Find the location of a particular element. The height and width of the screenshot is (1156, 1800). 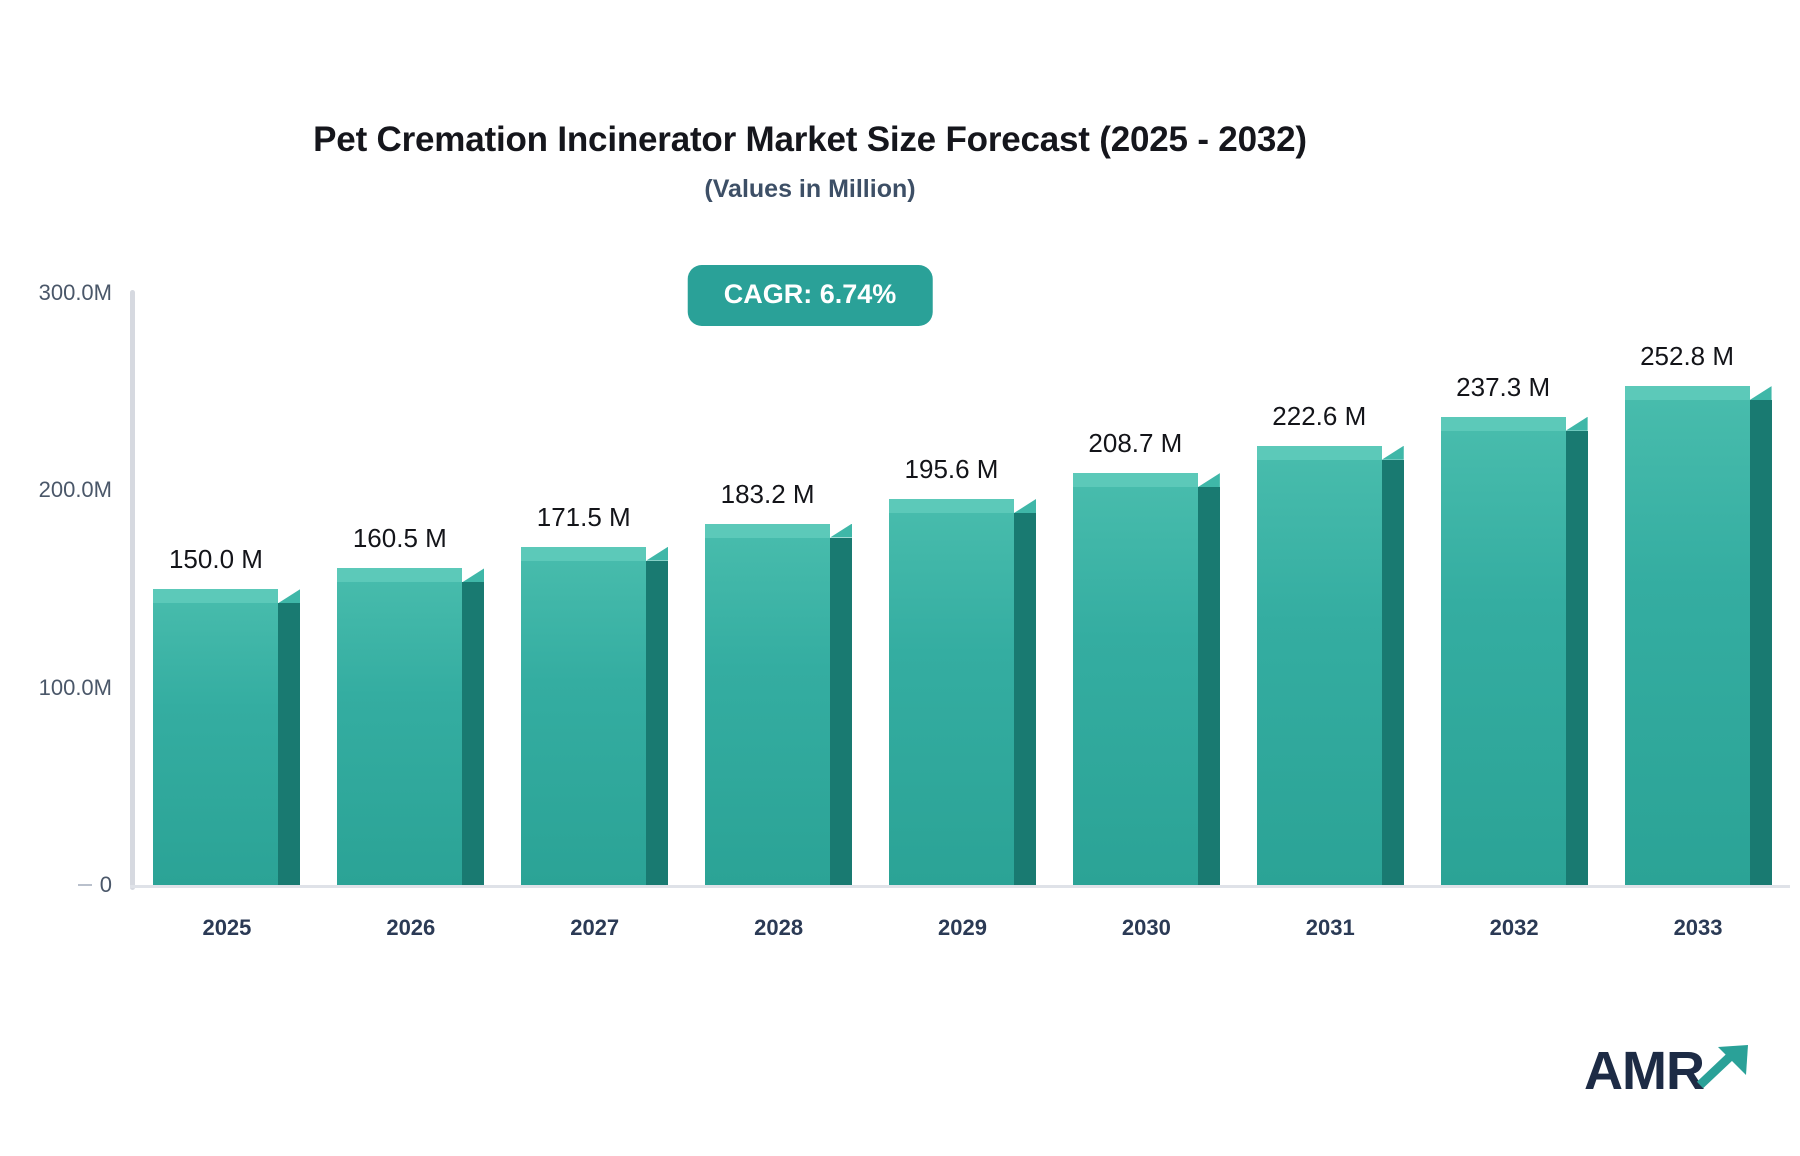

x-axis-label-2025: 2025 is located at coordinates (227, 927).